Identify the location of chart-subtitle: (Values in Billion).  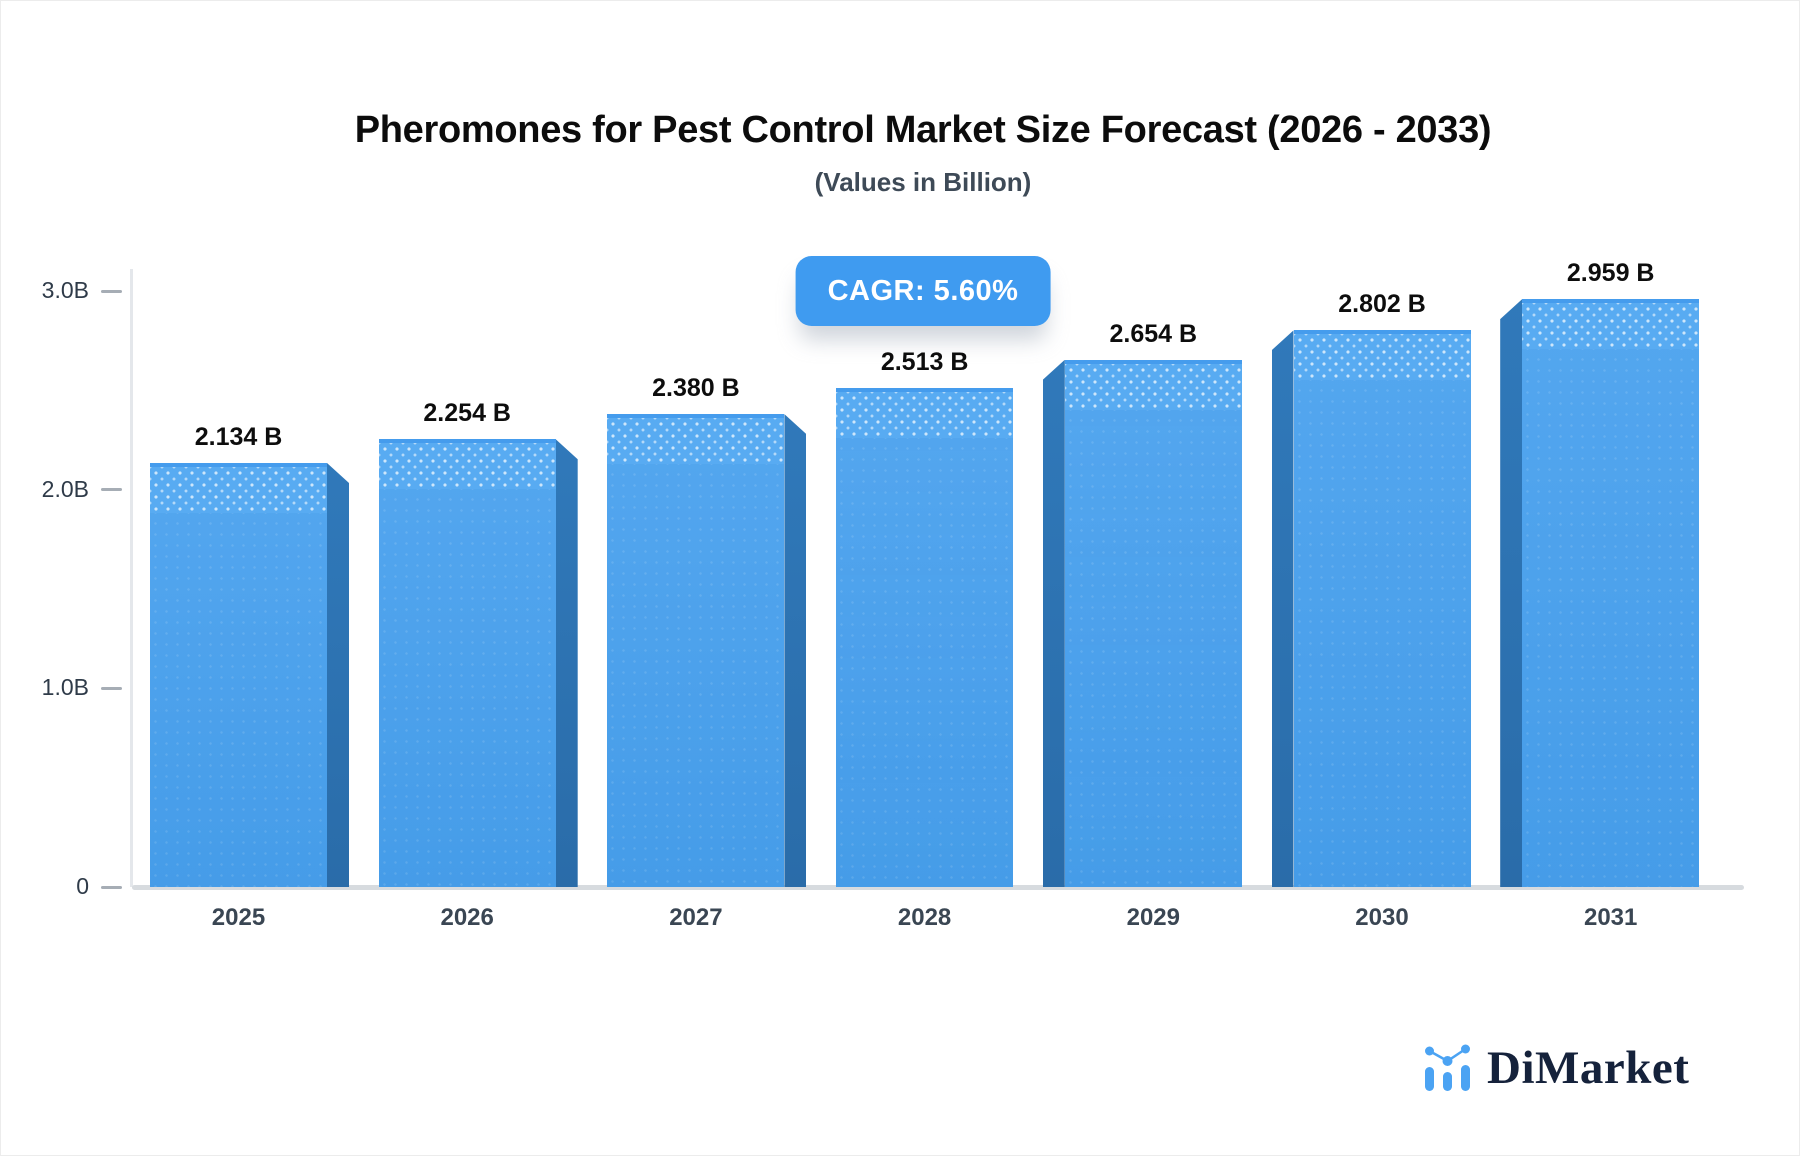
(923, 182).